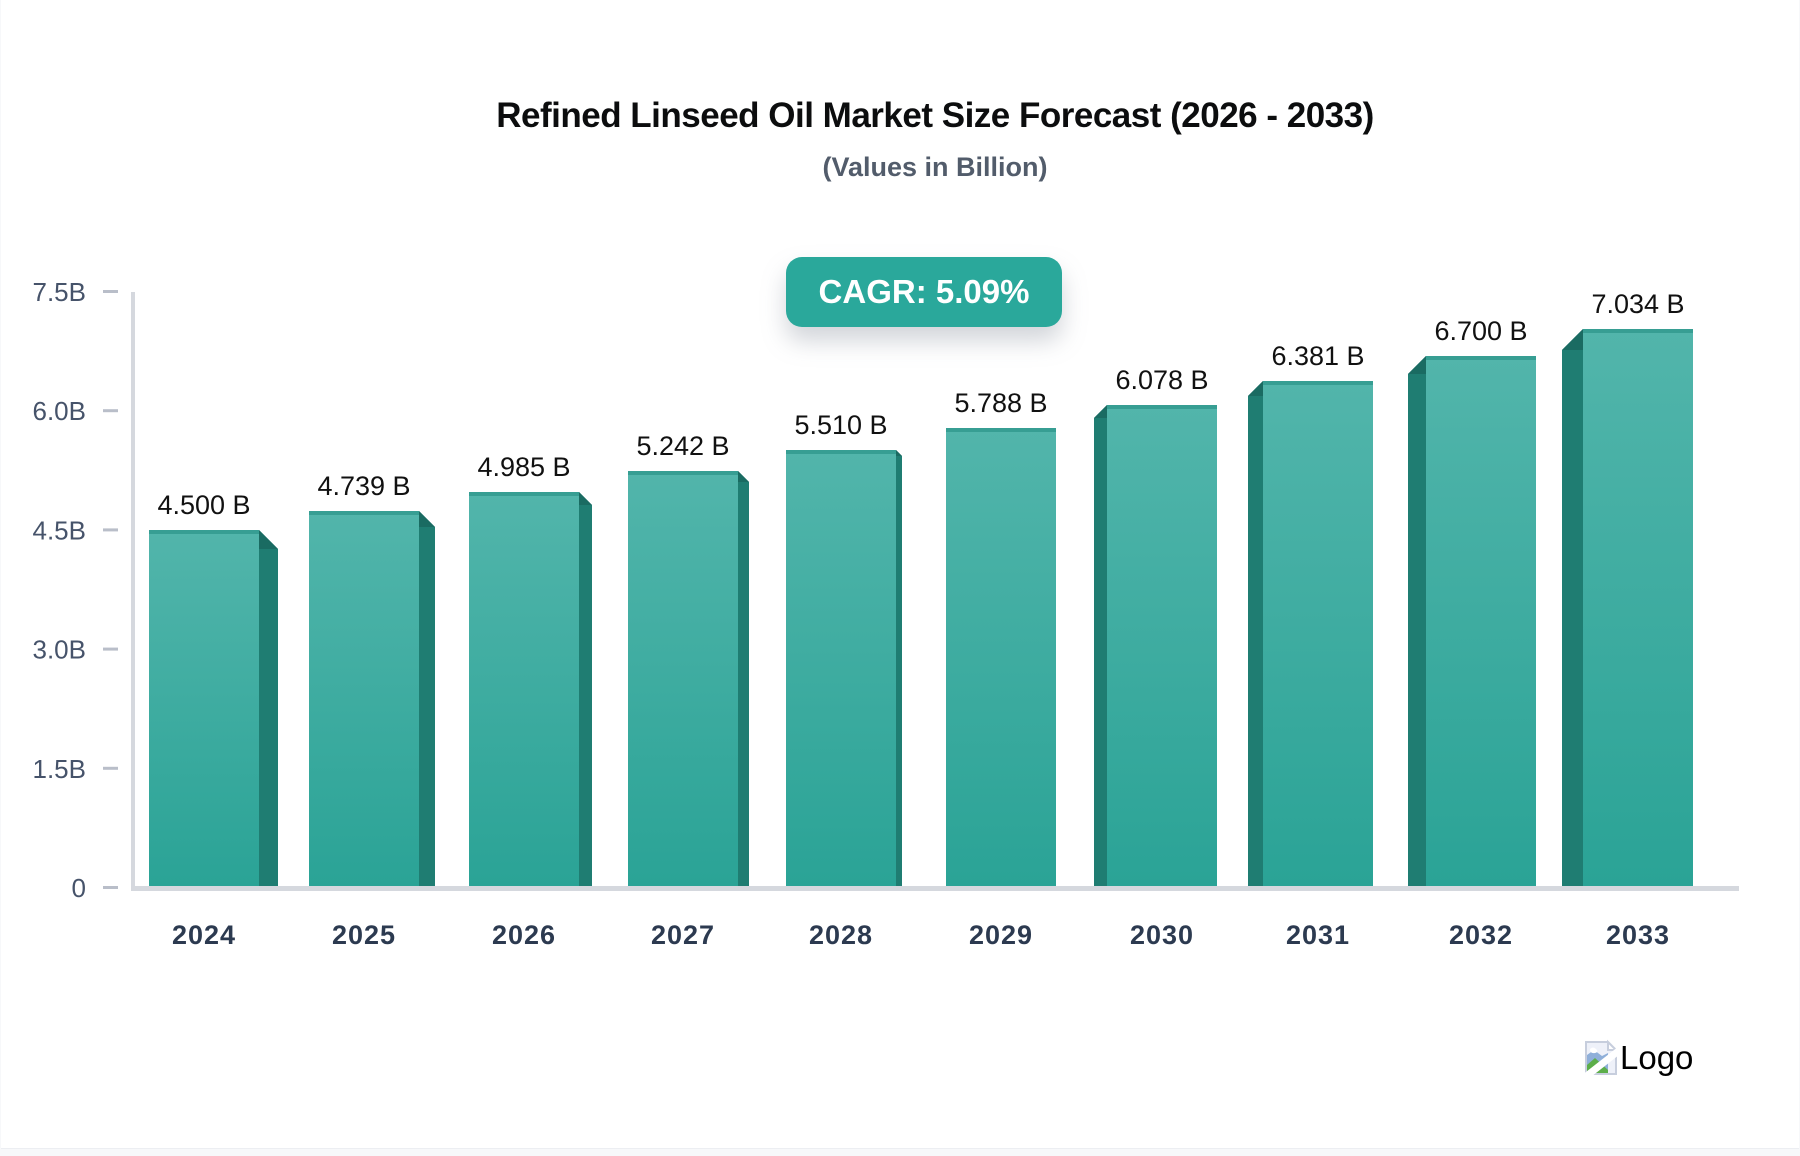 This screenshot has width=1800, height=1156. I want to click on y-tick-label: 0, so click(79, 888).